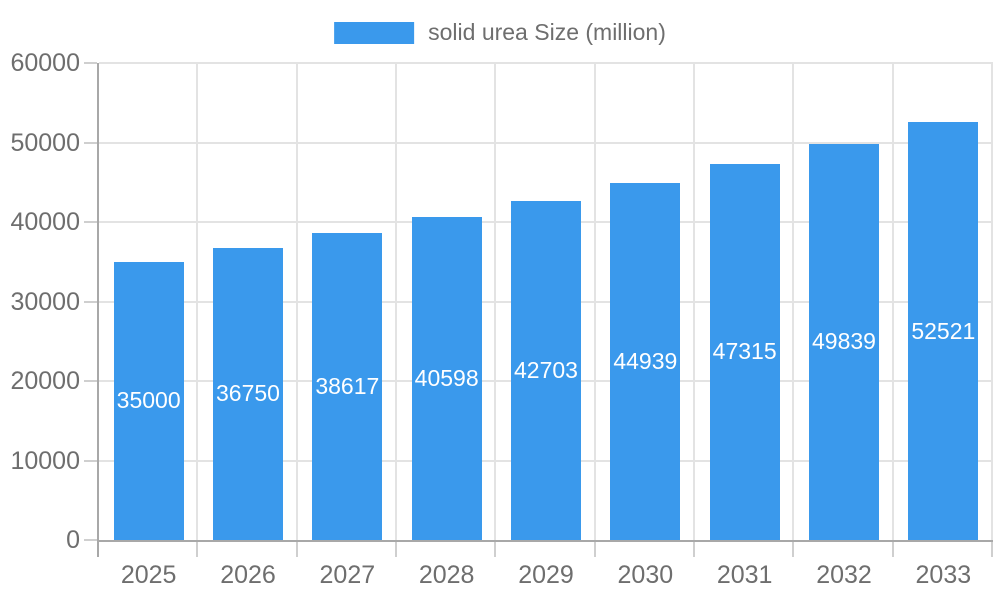 Image resolution: width=1000 pixels, height=600 pixels. I want to click on x-axis-tick-label: 2026, so click(248, 575).